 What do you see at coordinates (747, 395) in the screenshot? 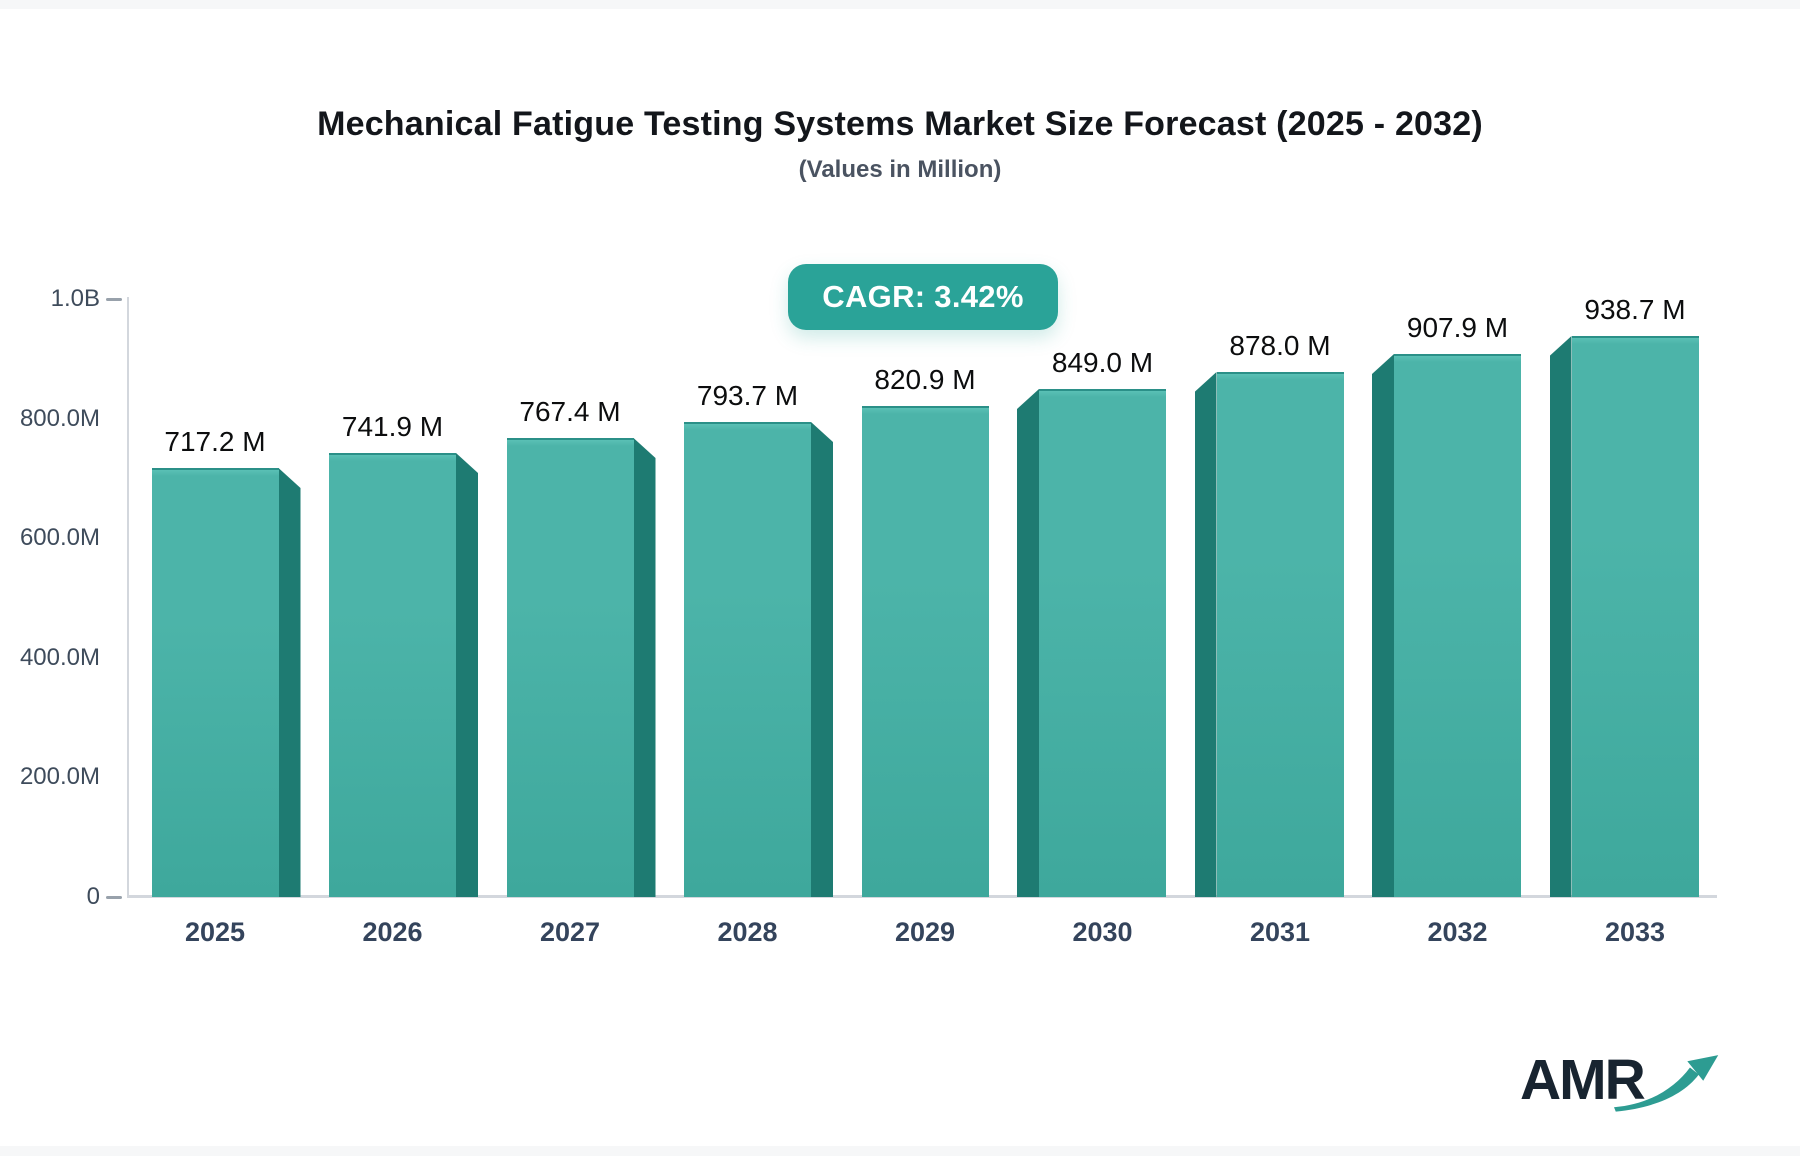
I see `bar-value-label: 793.7 M` at bounding box center [747, 395].